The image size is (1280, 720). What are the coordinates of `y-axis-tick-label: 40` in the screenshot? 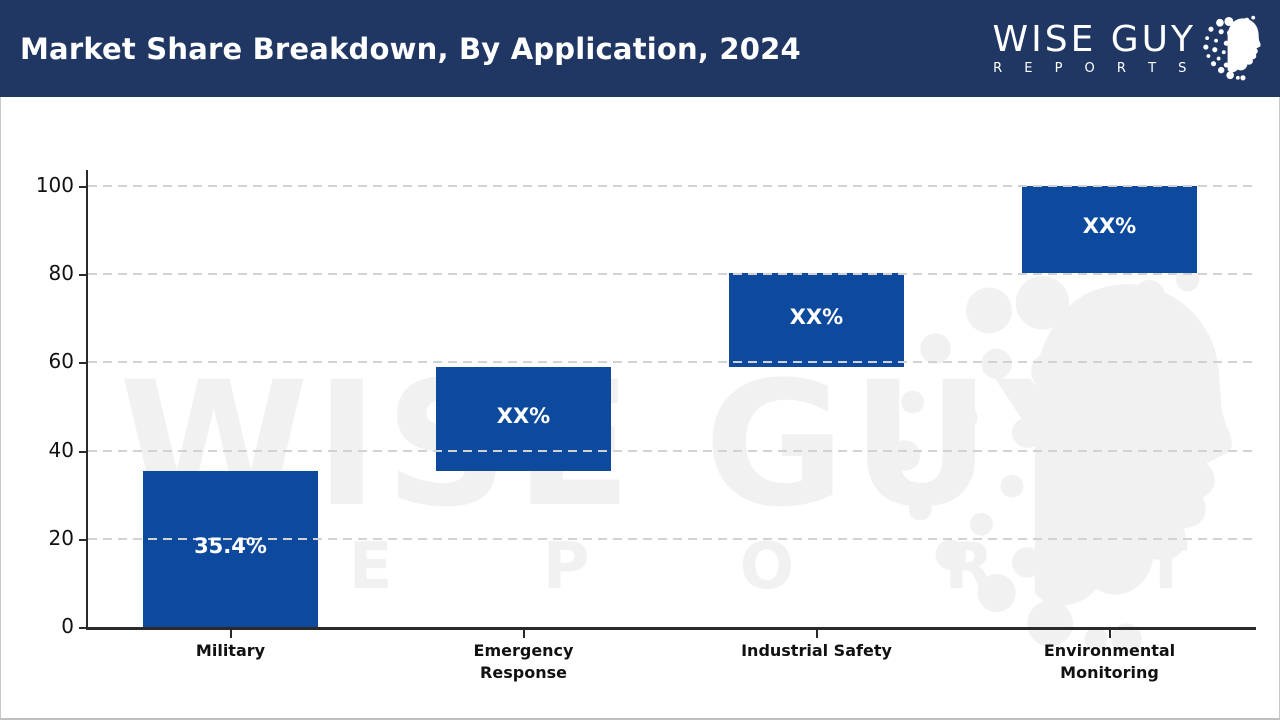 It's located at (61, 449).